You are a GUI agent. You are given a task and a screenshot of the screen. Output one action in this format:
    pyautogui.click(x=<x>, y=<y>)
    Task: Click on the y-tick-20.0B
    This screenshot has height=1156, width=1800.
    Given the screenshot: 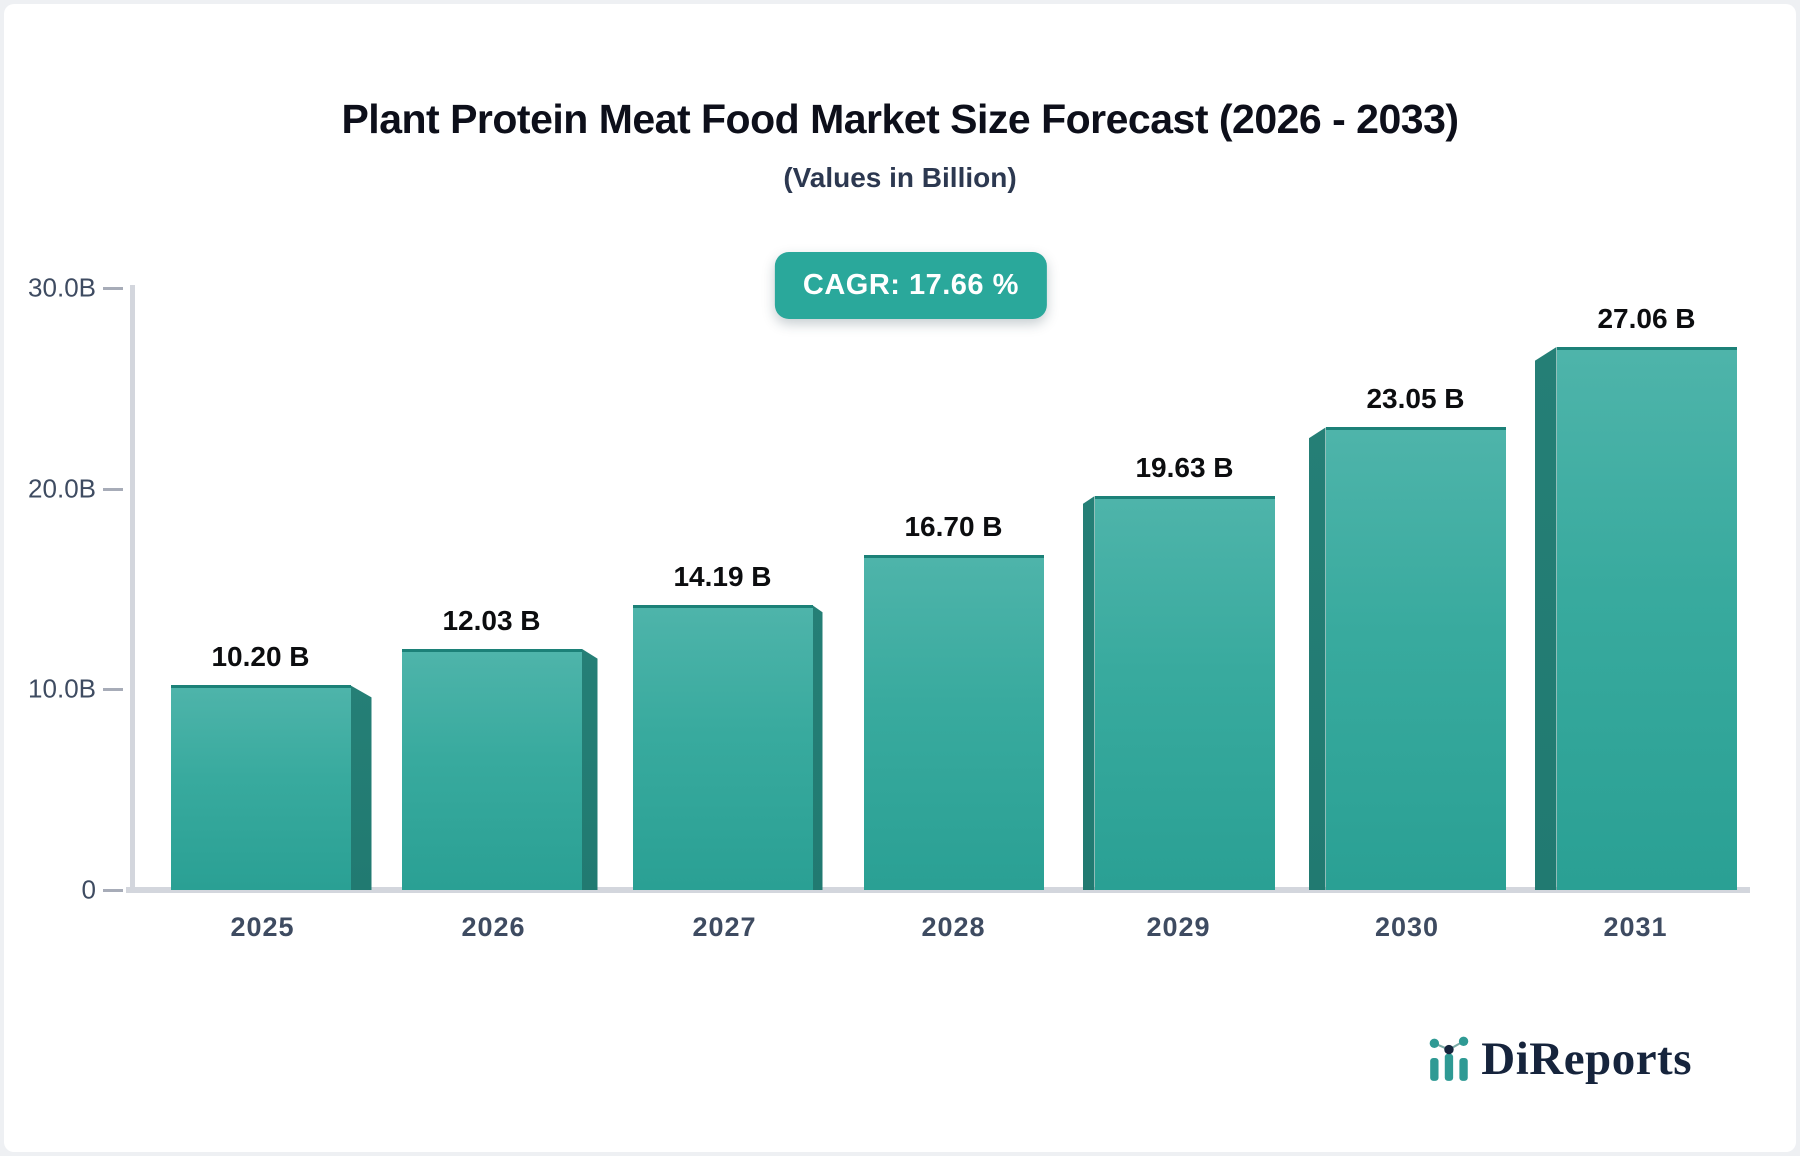 What is the action you would take?
    pyautogui.click(x=113, y=489)
    